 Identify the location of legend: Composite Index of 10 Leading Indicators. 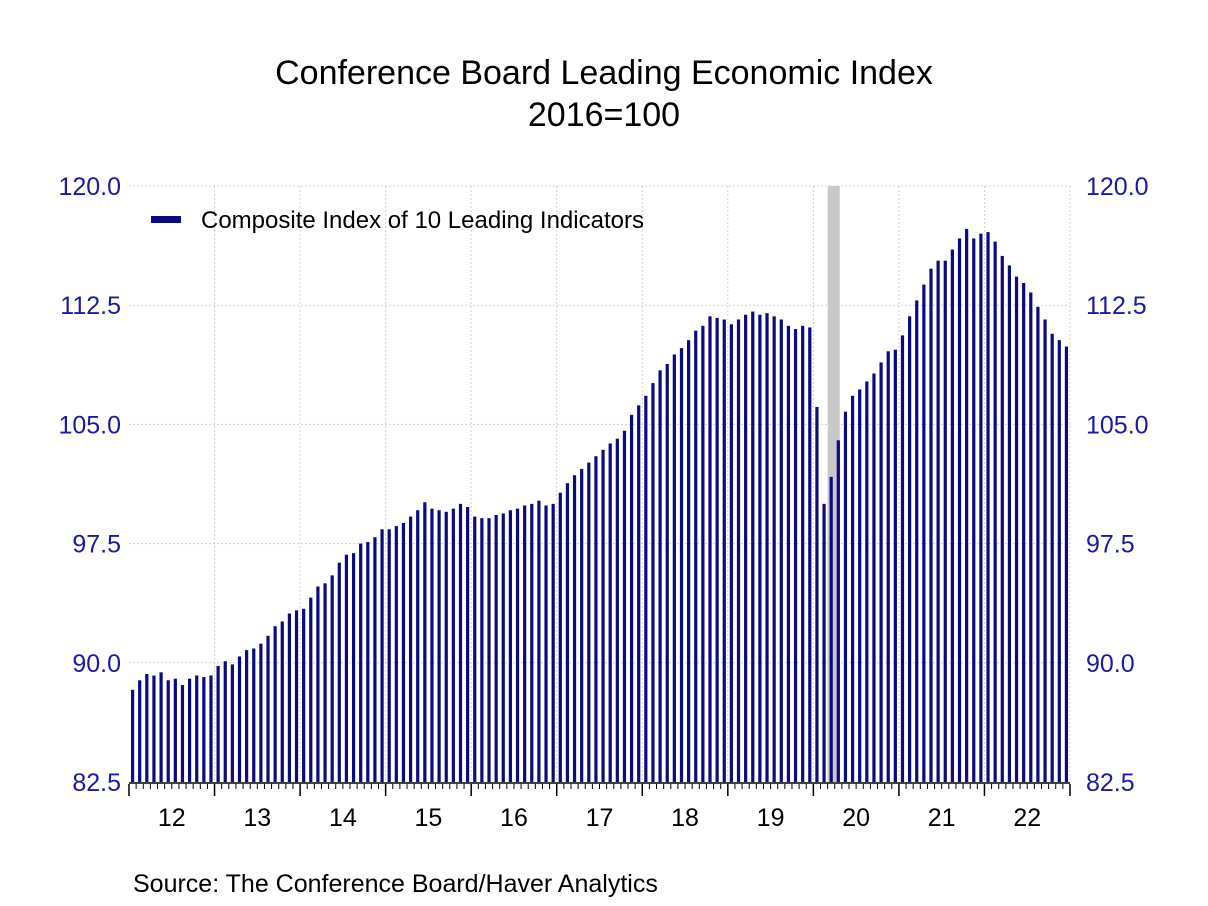
(397, 220).